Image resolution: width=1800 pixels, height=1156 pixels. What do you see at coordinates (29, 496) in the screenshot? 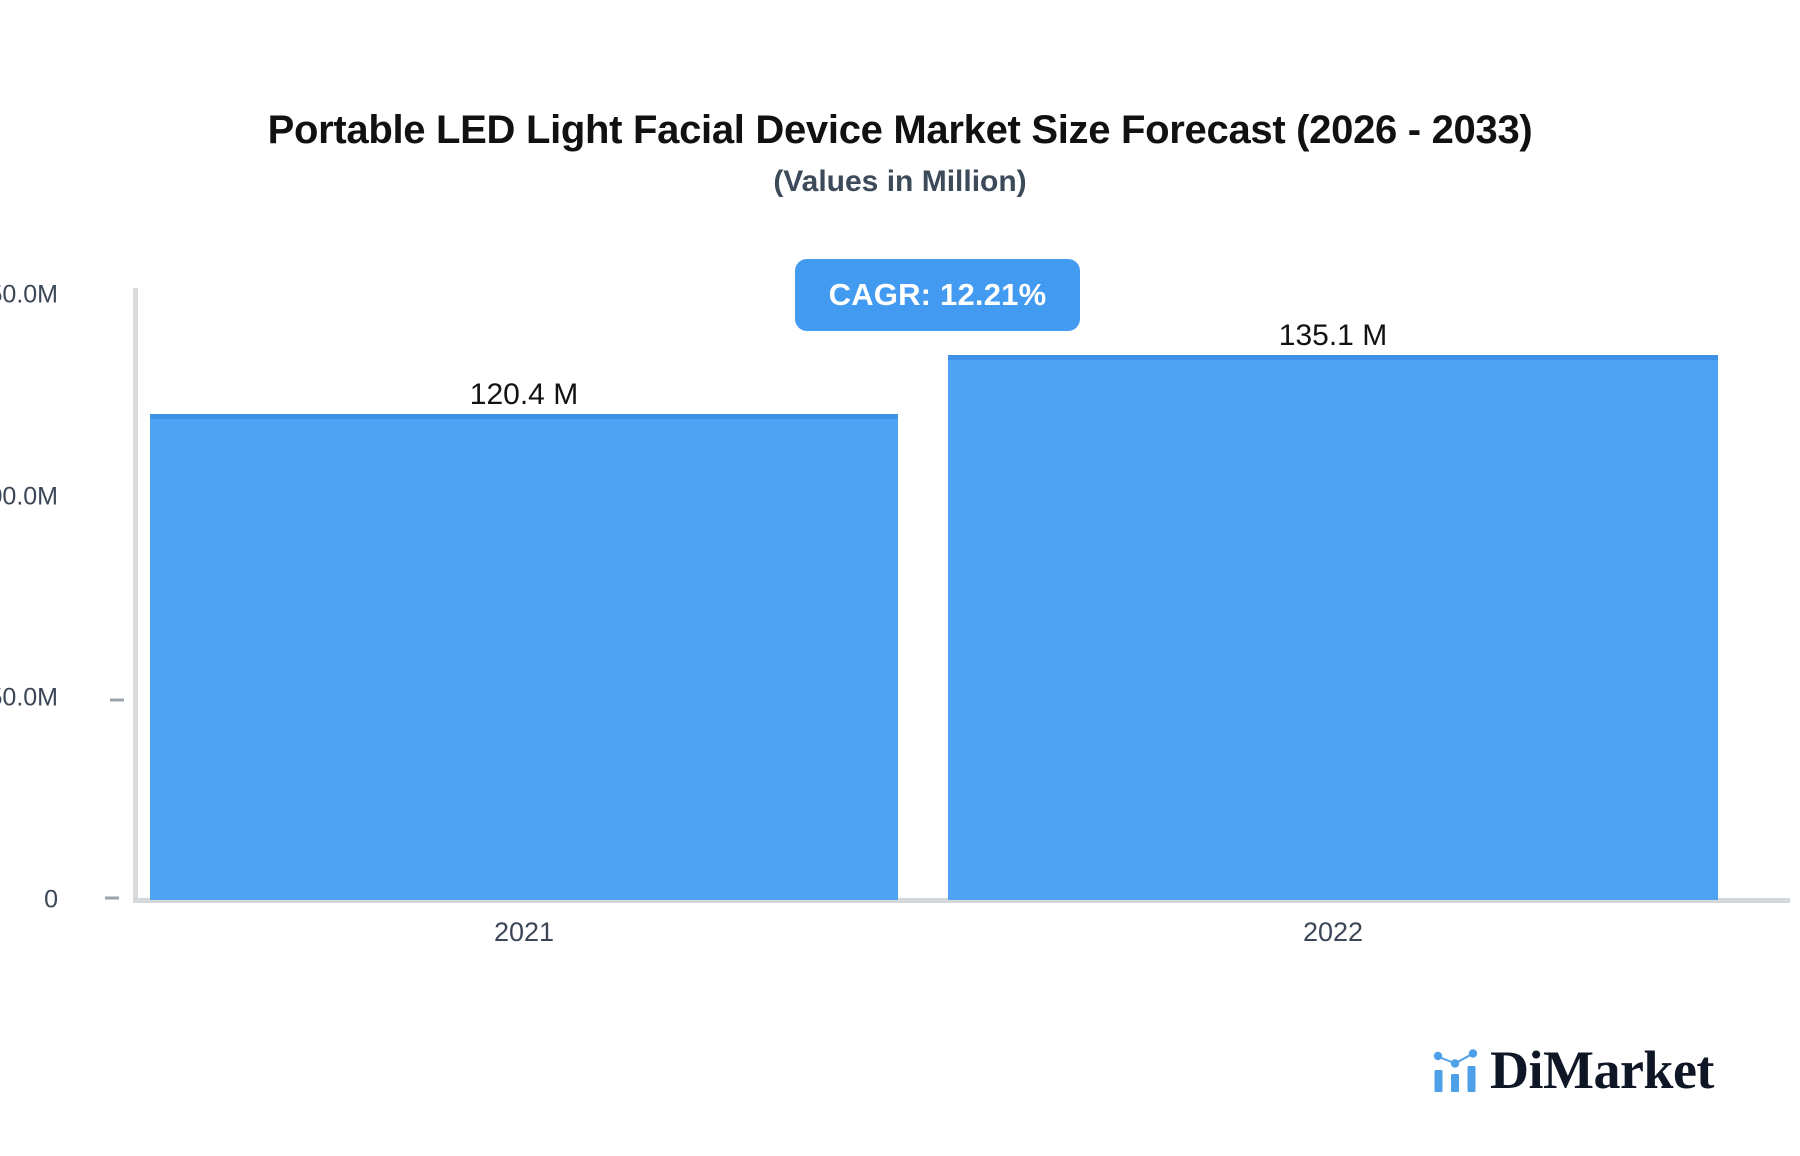
I see `y-axis-tick-label-100: 100.0M` at bounding box center [29, 496].